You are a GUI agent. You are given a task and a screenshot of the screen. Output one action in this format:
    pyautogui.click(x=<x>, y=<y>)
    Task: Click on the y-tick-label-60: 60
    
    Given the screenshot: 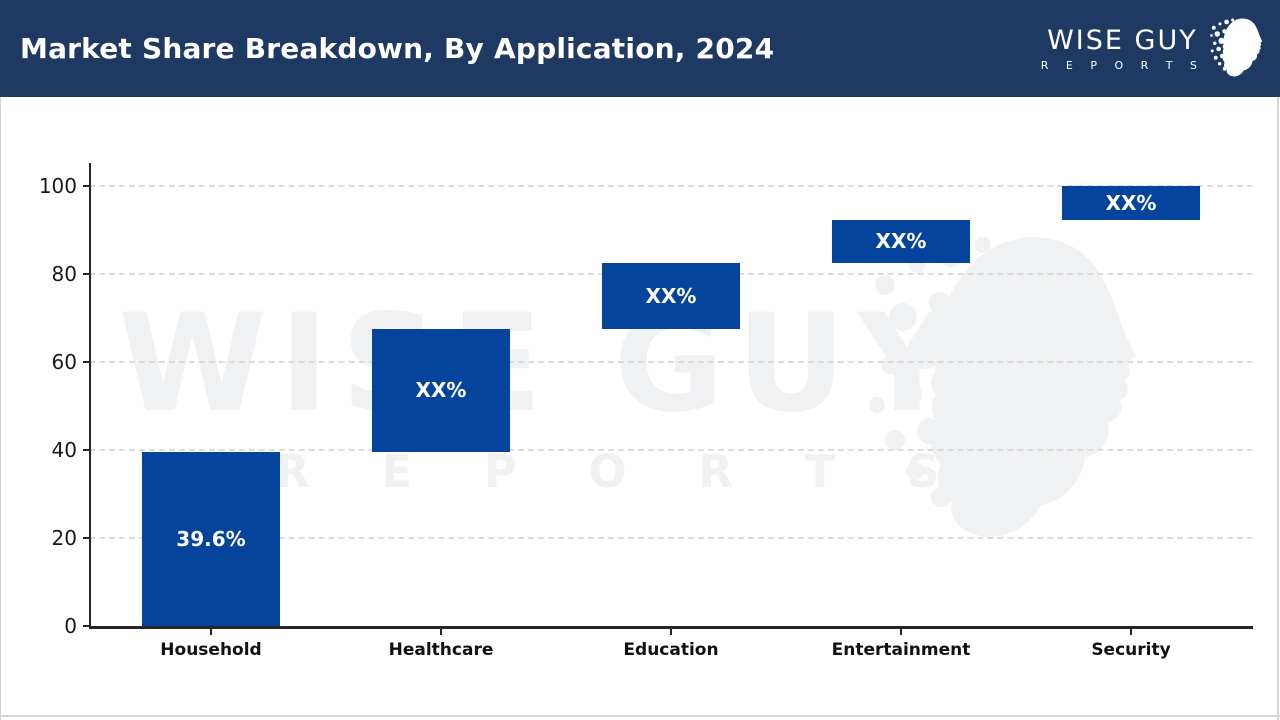 What is the action you would take?
    pyautogui.click(x=64, y=362)
    